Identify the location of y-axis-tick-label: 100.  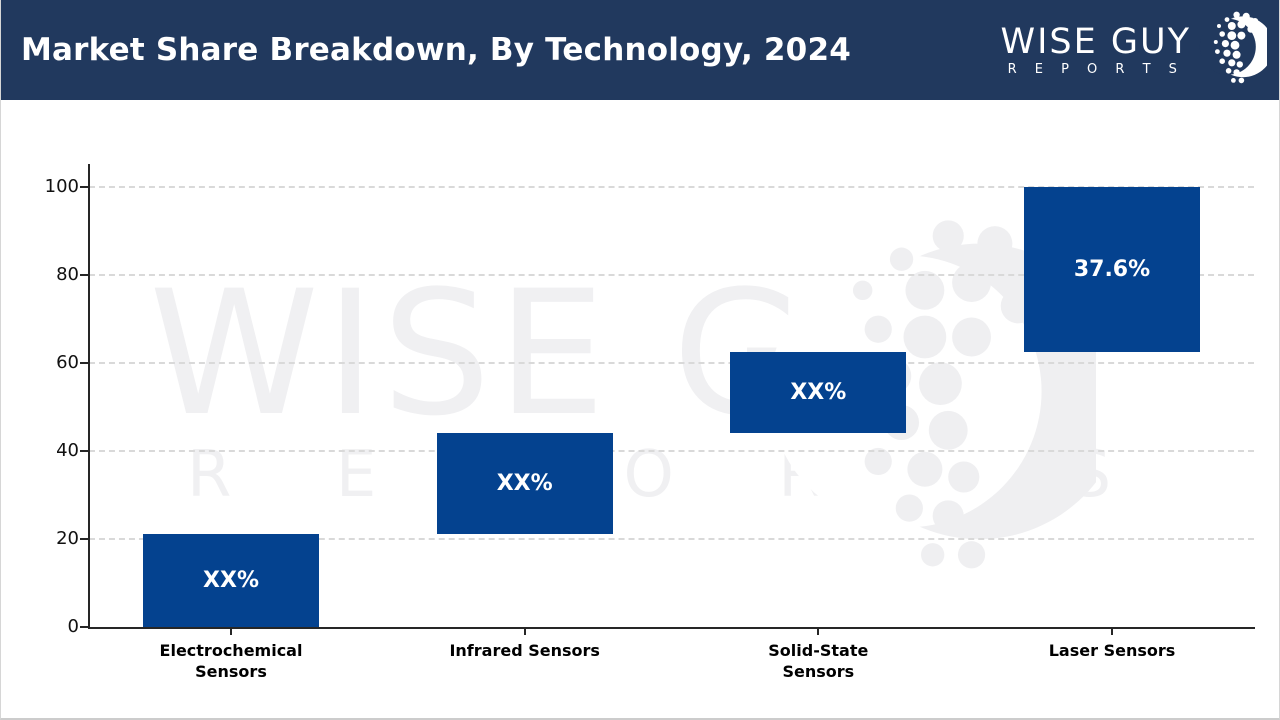
(61, 186).